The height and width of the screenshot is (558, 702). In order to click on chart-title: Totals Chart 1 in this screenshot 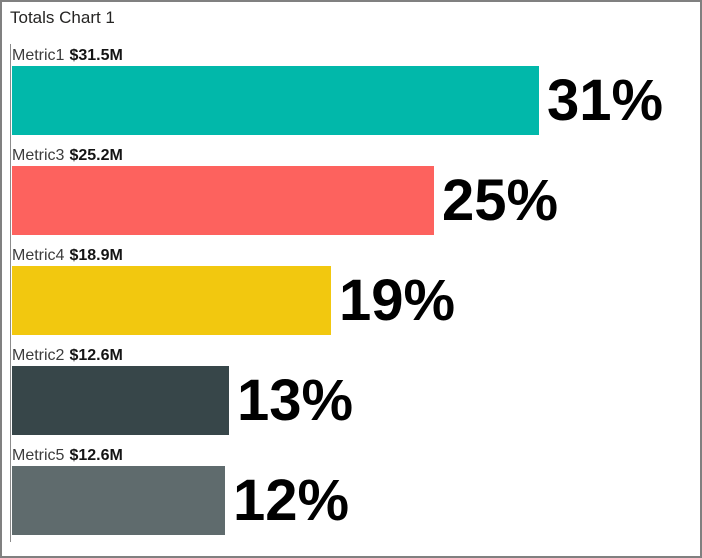, I will do `click(62, 17)`.